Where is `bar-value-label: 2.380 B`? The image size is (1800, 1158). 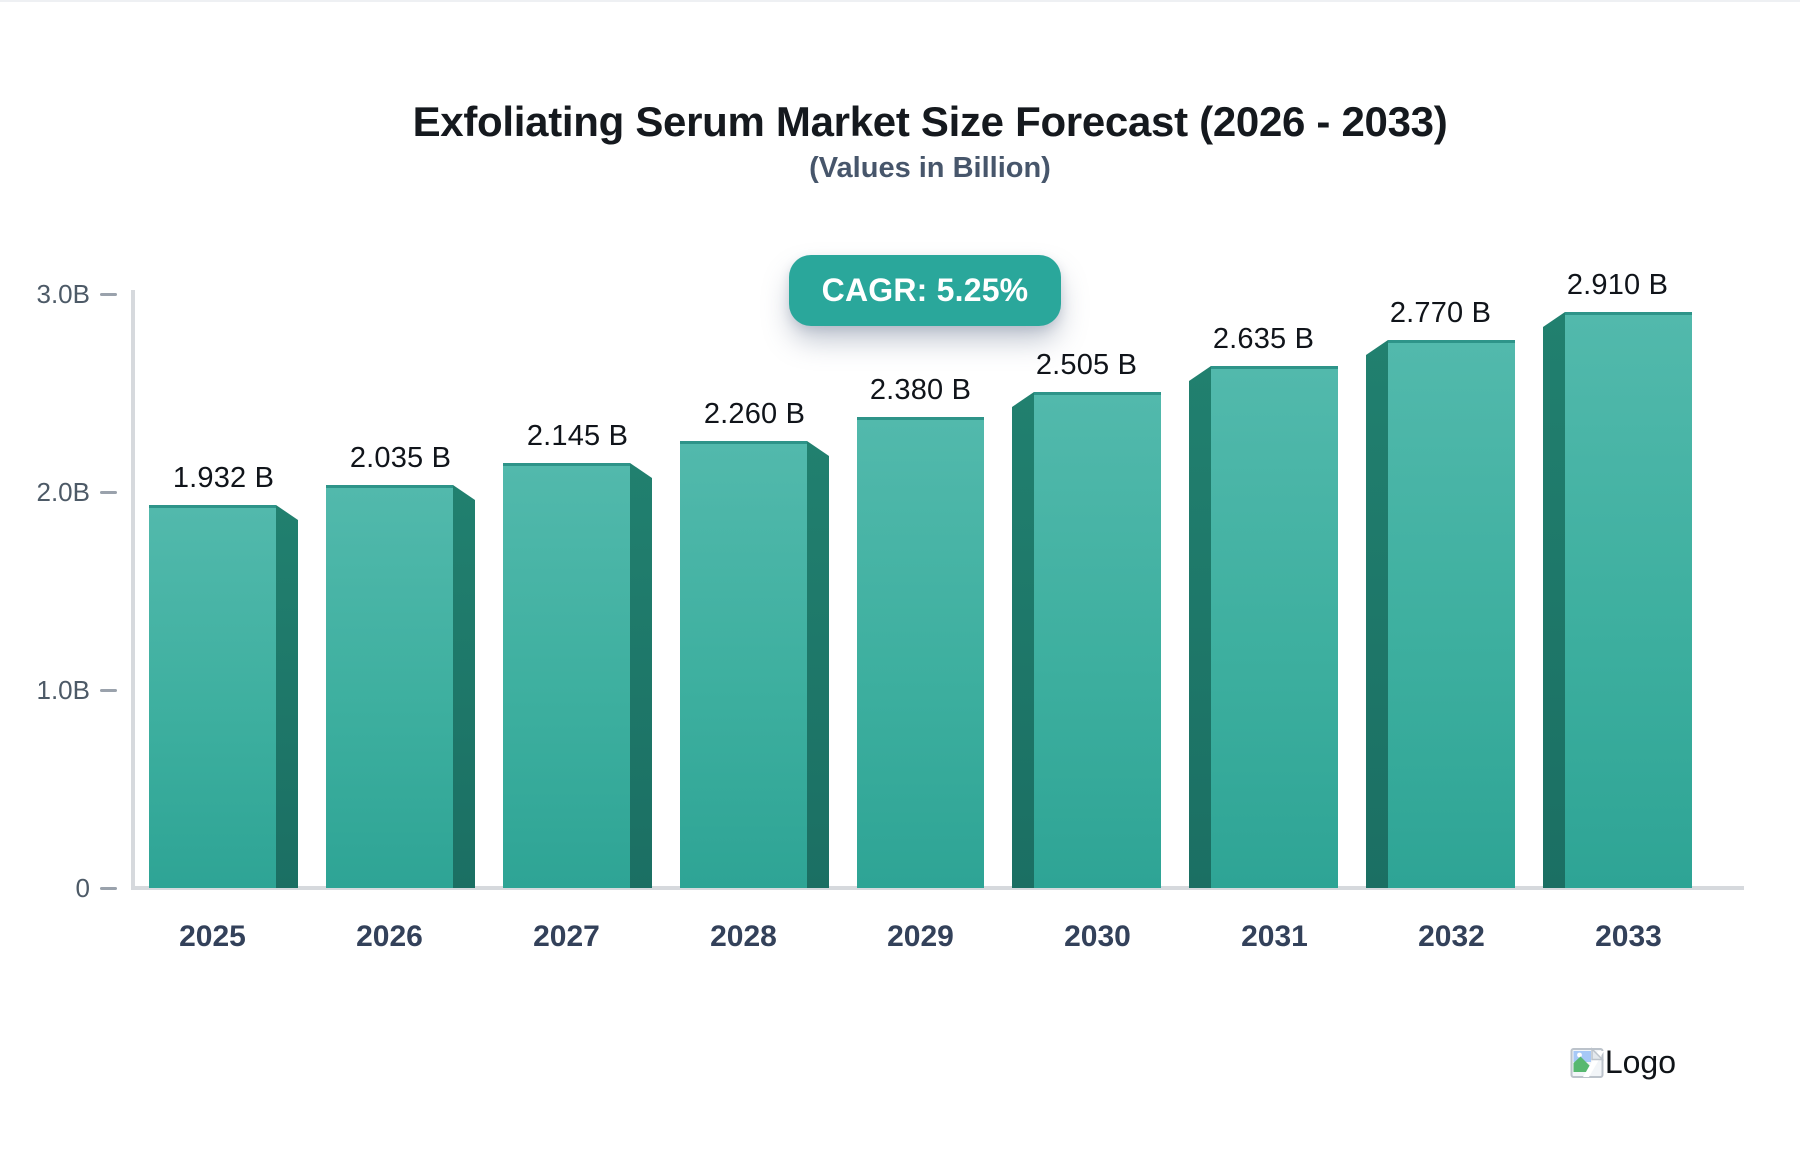
bar-value-label: 2.380 B is located at coordinates (920, 390).